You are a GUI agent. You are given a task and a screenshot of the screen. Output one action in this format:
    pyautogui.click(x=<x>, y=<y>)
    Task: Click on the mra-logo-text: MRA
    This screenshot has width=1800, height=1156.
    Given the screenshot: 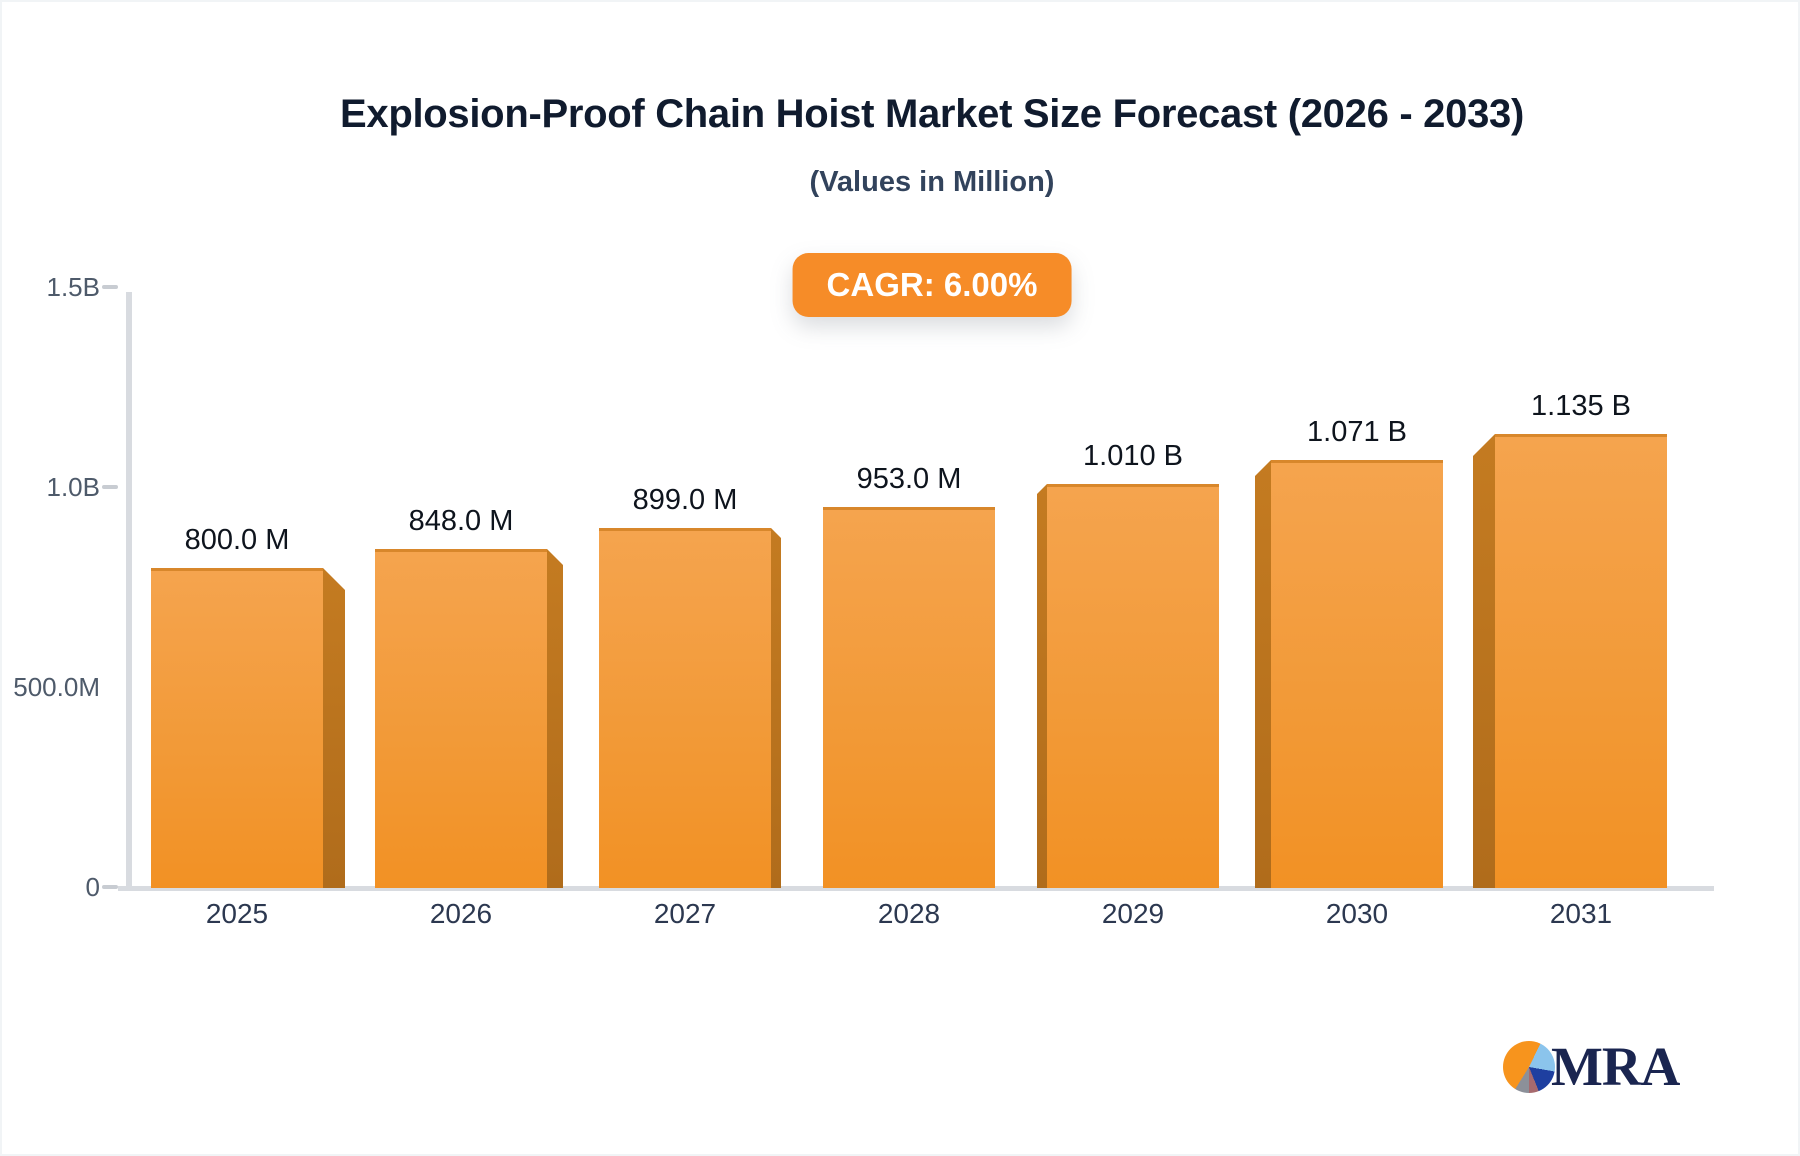 What is the action you would take?
    pyautogui.click(x=1615, y=1066)
    